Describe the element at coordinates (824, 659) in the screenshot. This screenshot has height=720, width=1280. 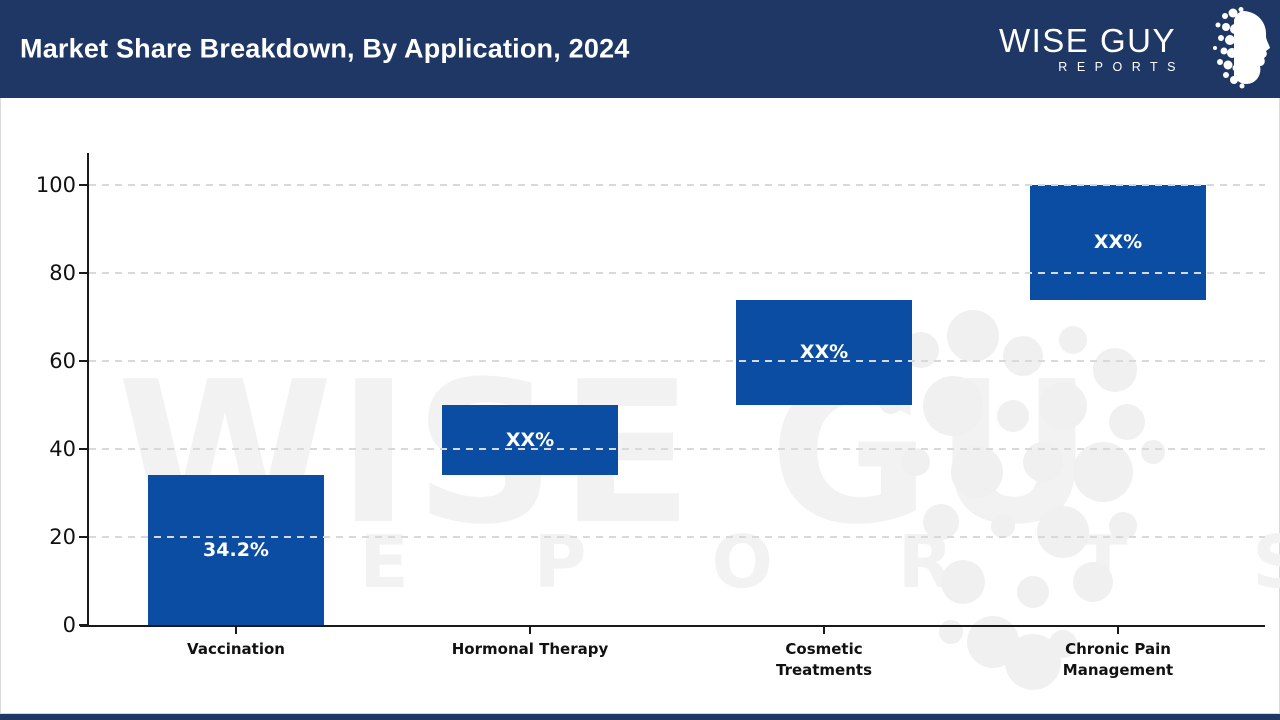
I see `x-category-label: Cosmetic Treatments` at that location.